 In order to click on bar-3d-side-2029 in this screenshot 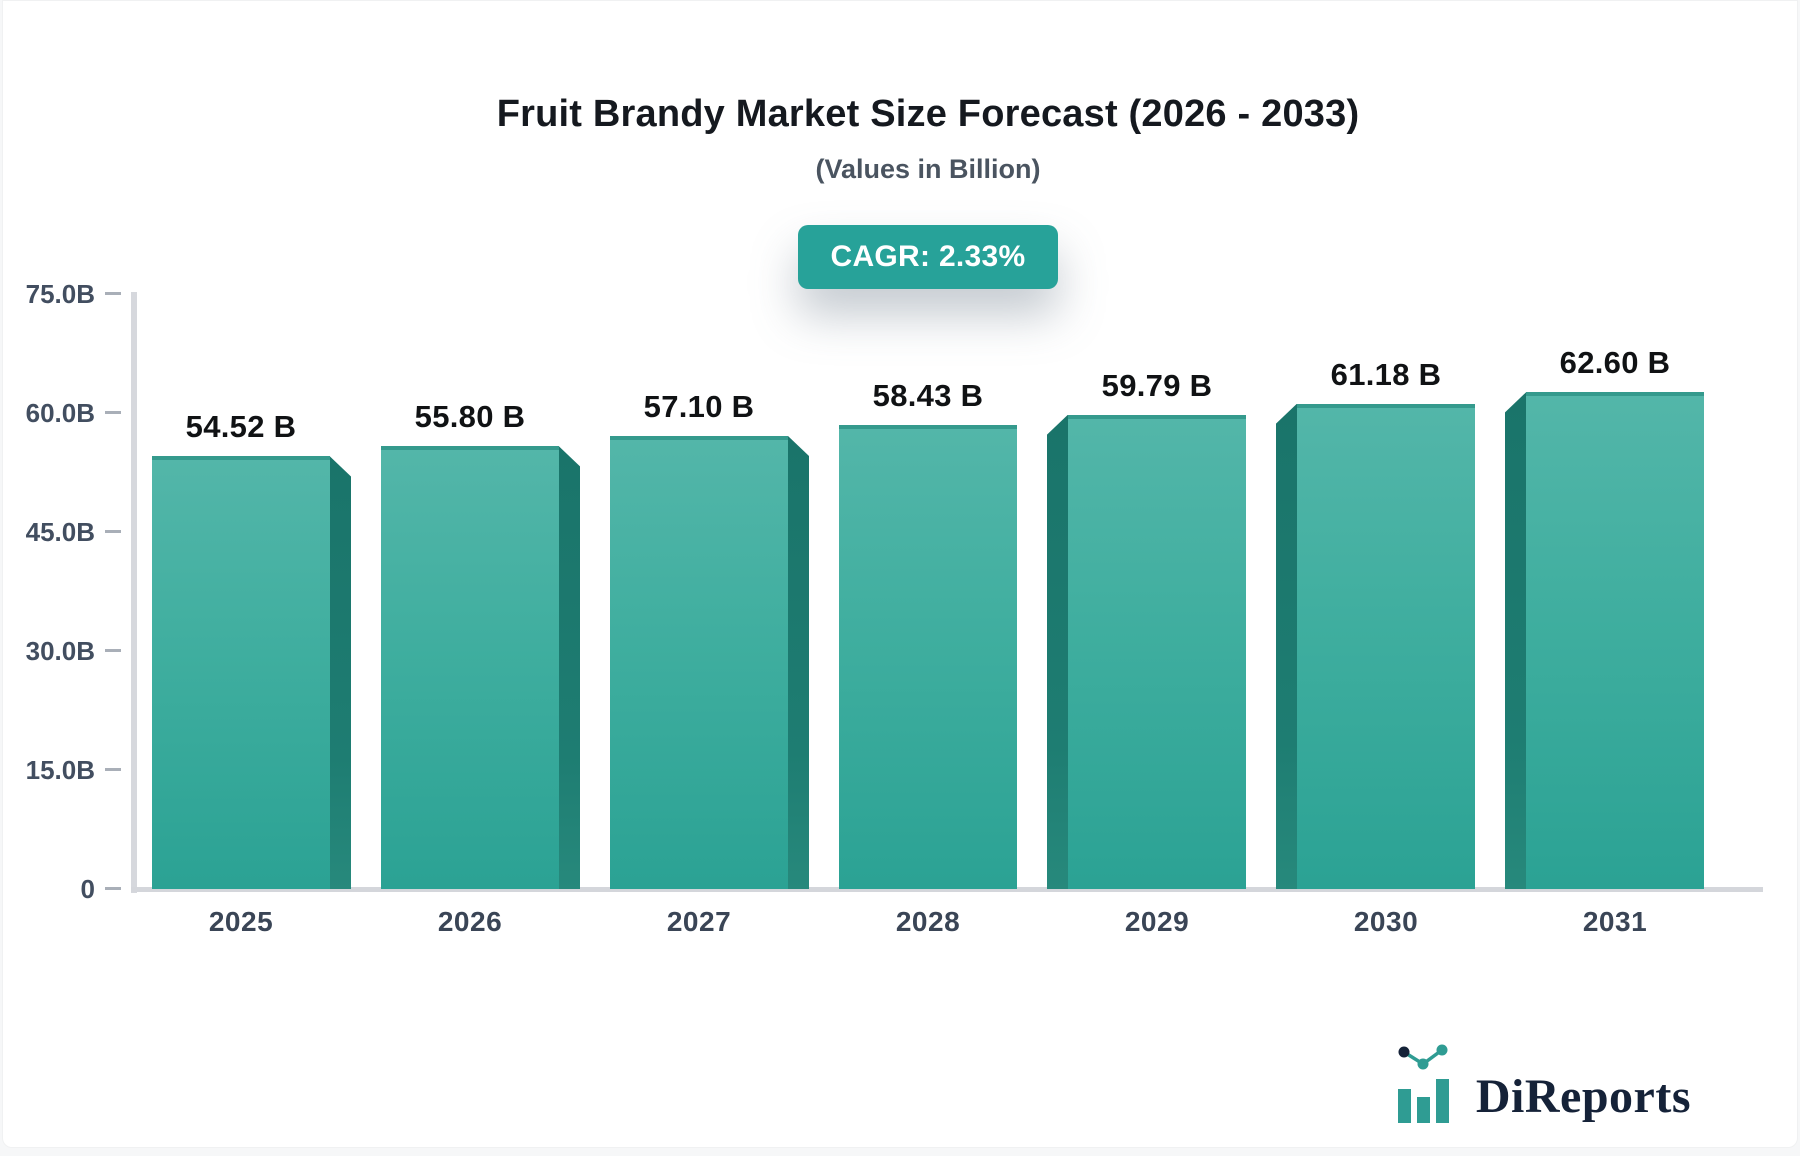, I will do `click(1057, 651)`.